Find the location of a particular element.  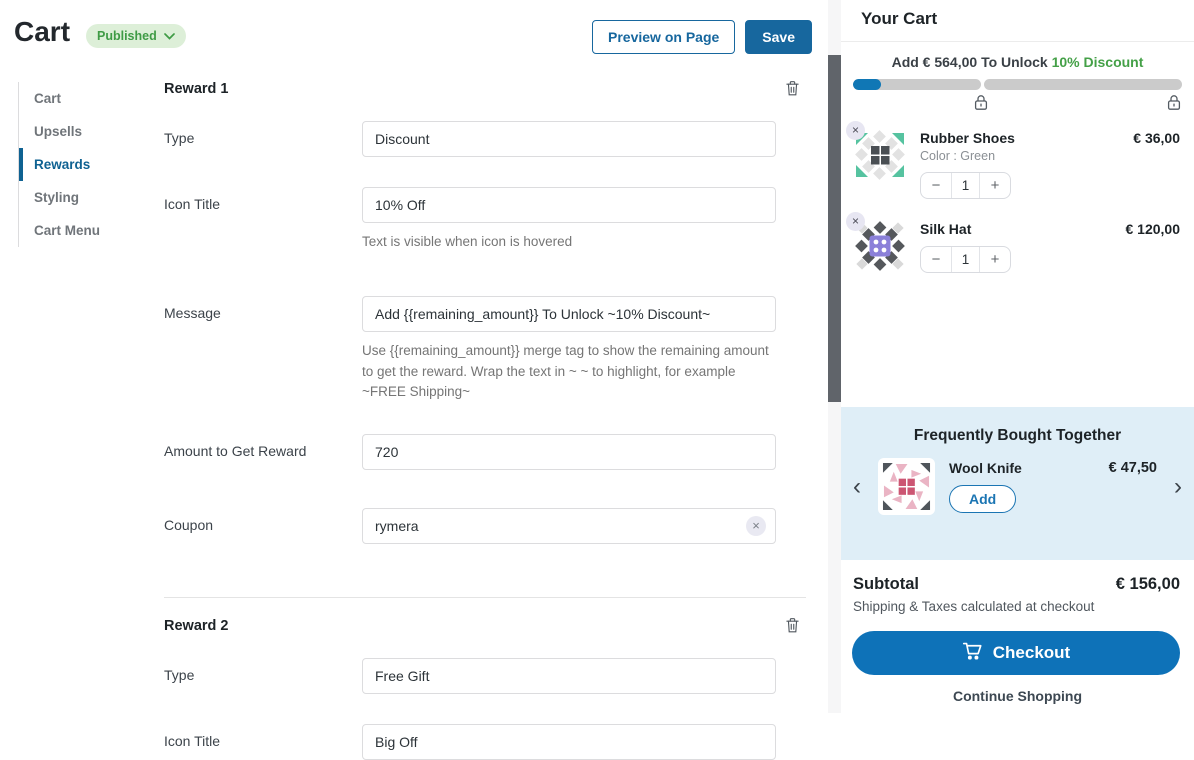

unlock-message: Add € 564,00 To Unlock 10% Discount is located at coordinates (1017, 62).